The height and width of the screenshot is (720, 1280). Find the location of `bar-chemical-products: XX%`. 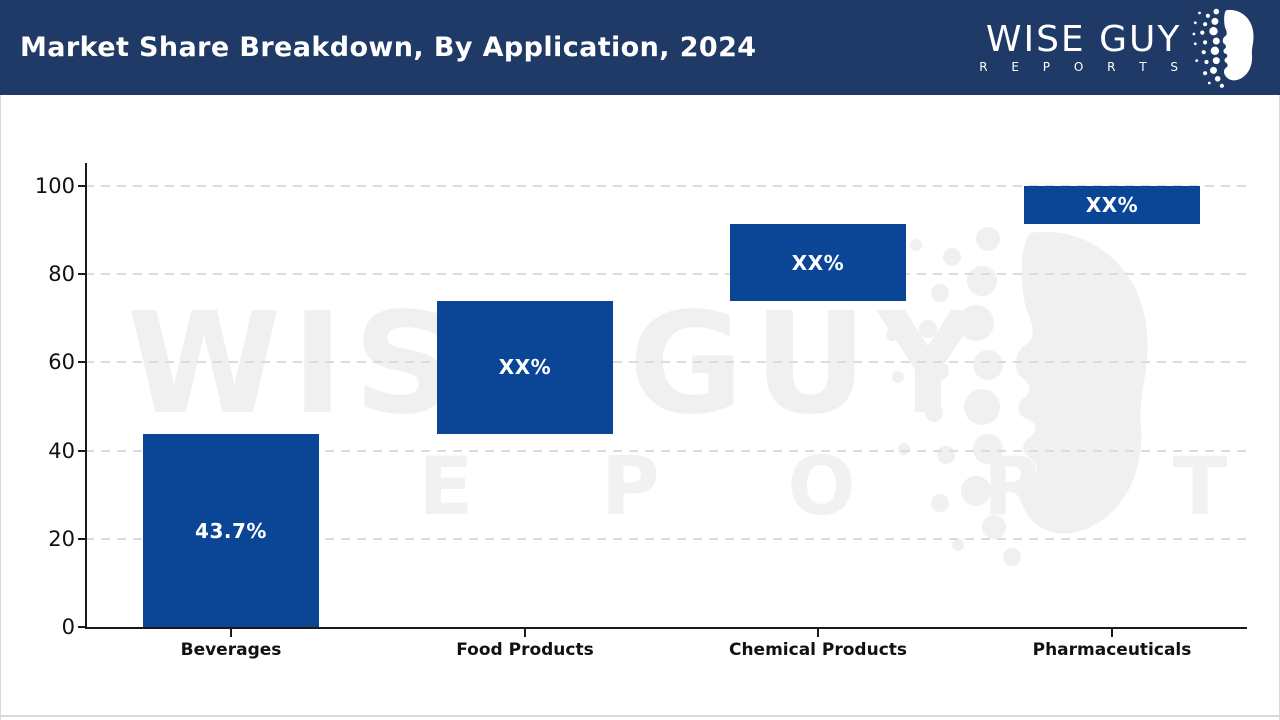

bar-chemical-products: XX% is located at coordinates (818, 262).